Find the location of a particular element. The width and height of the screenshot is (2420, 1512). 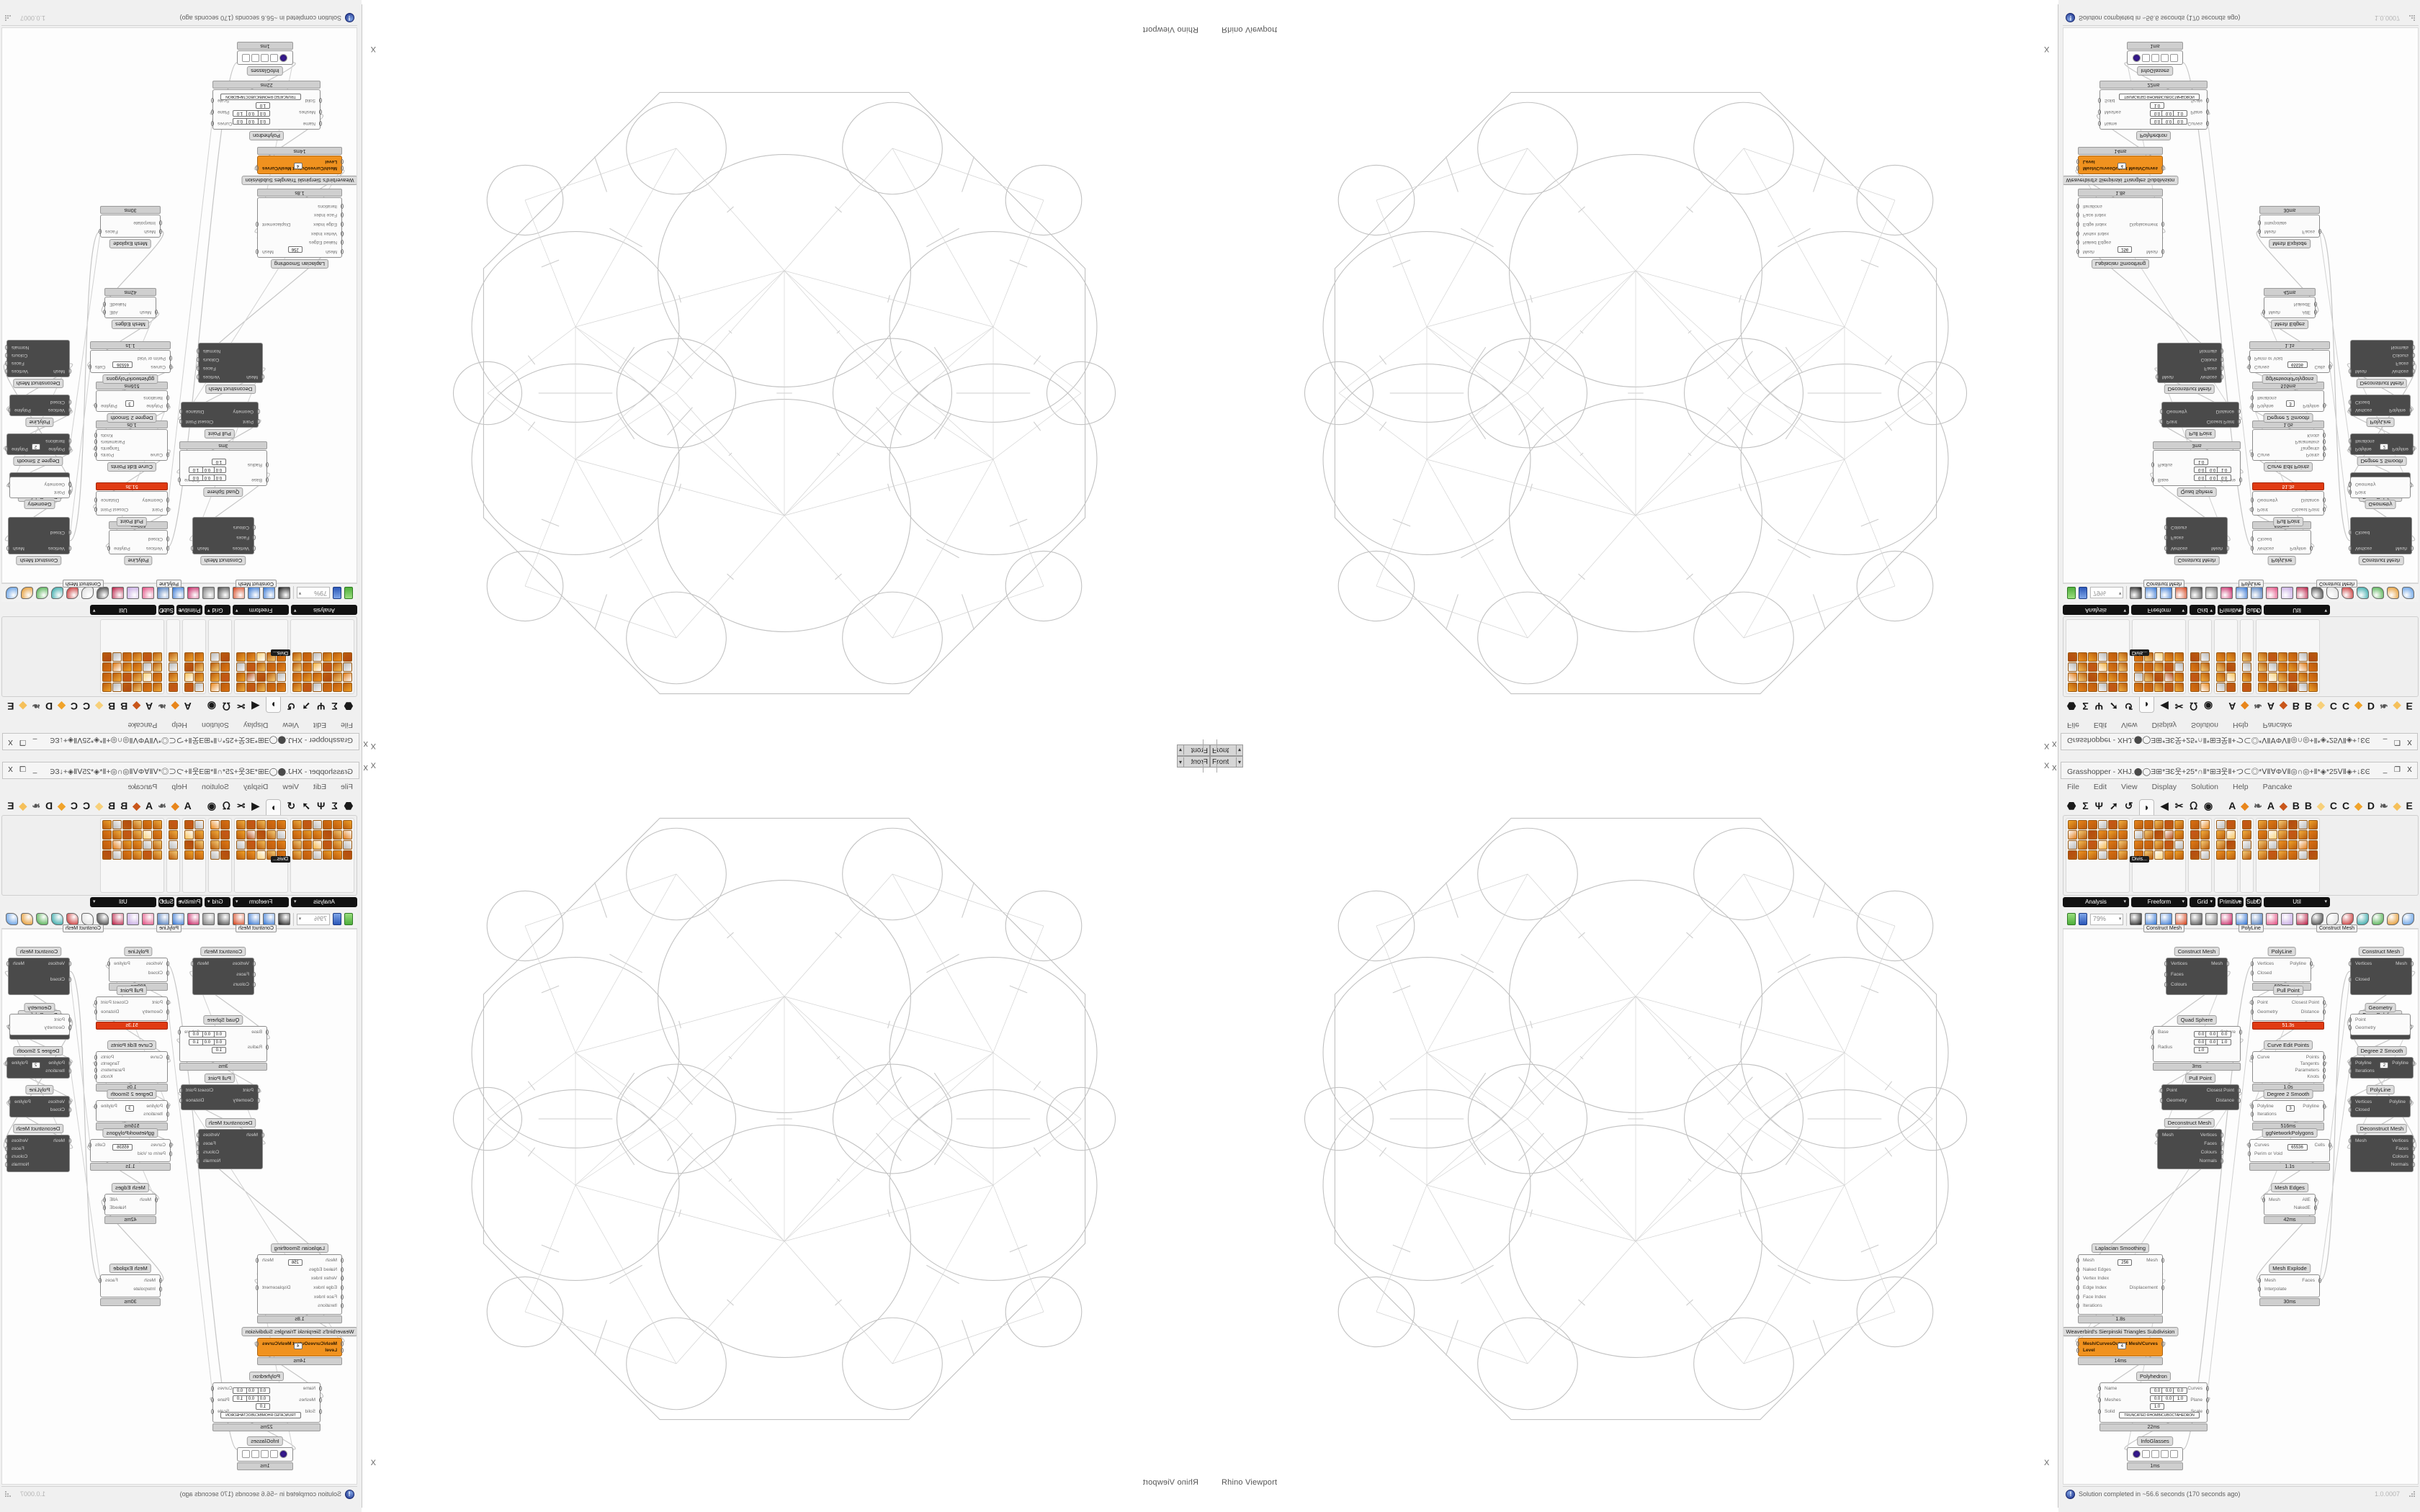

node-body: Vertices Faces Colours Mesh is located at coordinates (224, 976).